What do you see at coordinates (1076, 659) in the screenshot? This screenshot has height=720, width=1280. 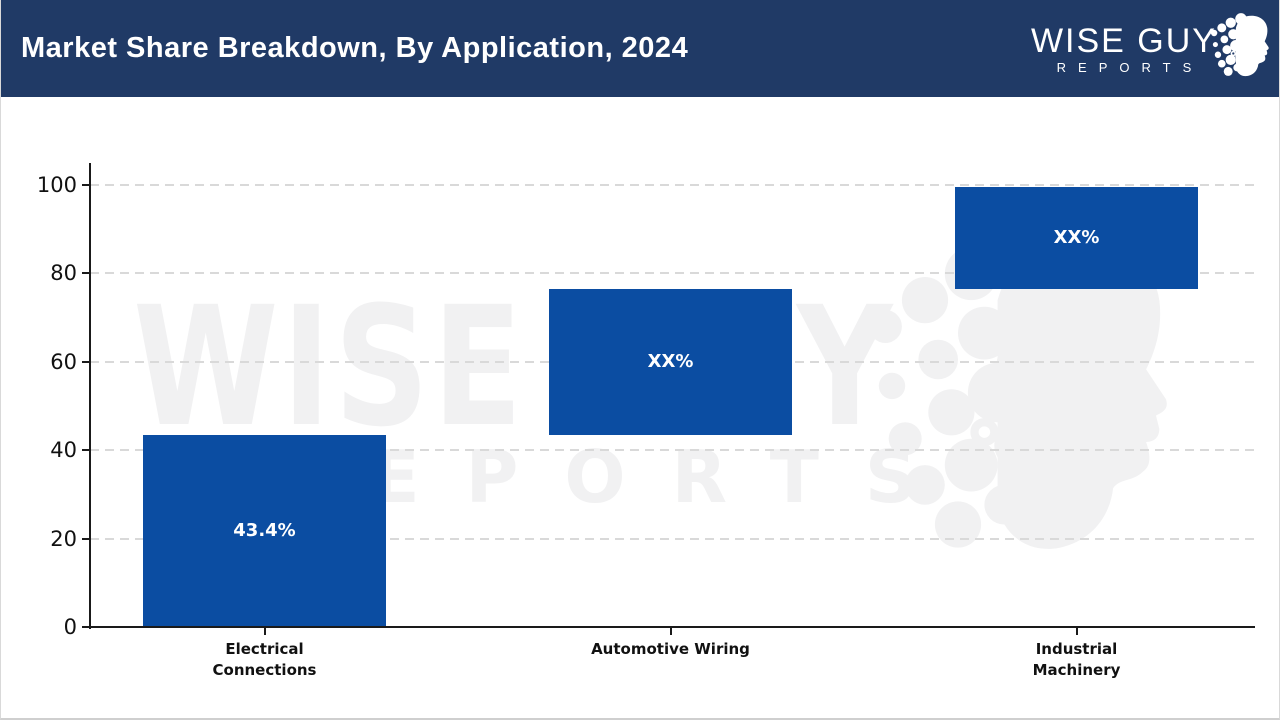 I see `x-axis-category-label-industrial-machinery: Industrial Machinery` at bounding box center [1076, 659].